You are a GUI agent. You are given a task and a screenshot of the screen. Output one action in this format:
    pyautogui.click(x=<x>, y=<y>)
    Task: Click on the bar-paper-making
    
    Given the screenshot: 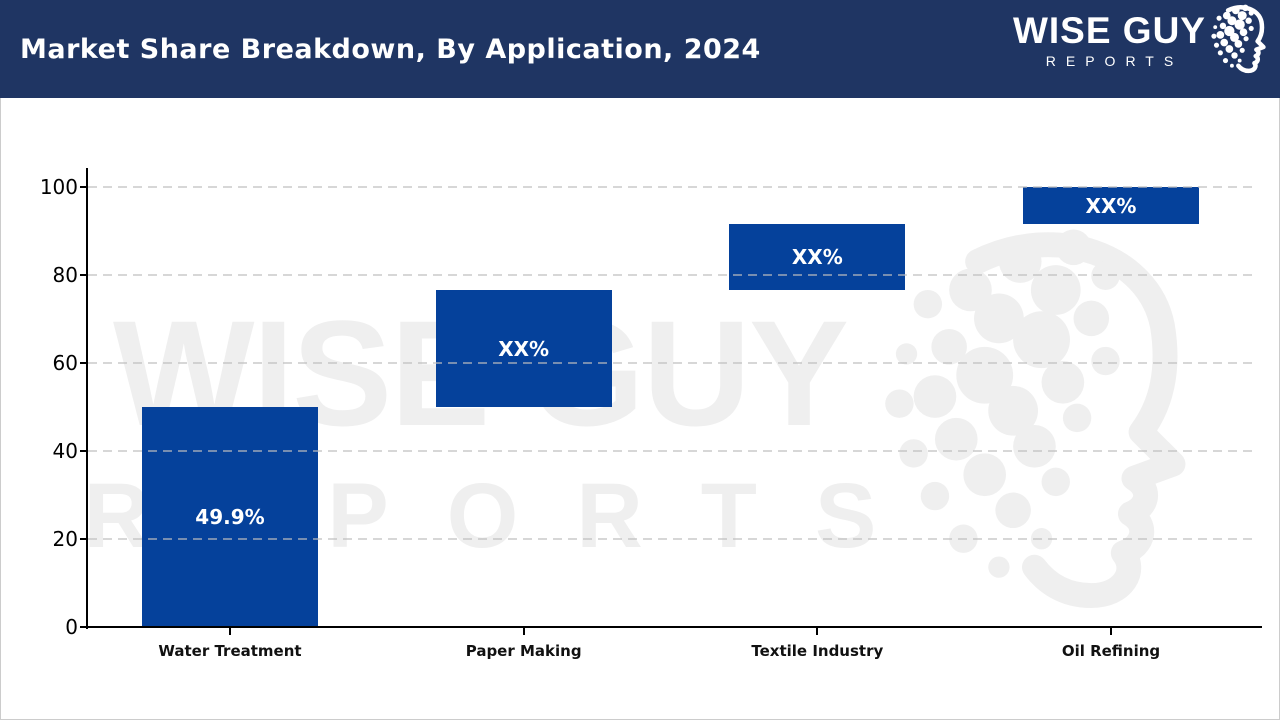 What is the action you would take?
    pyautogui.click(x=523, y=349)
    